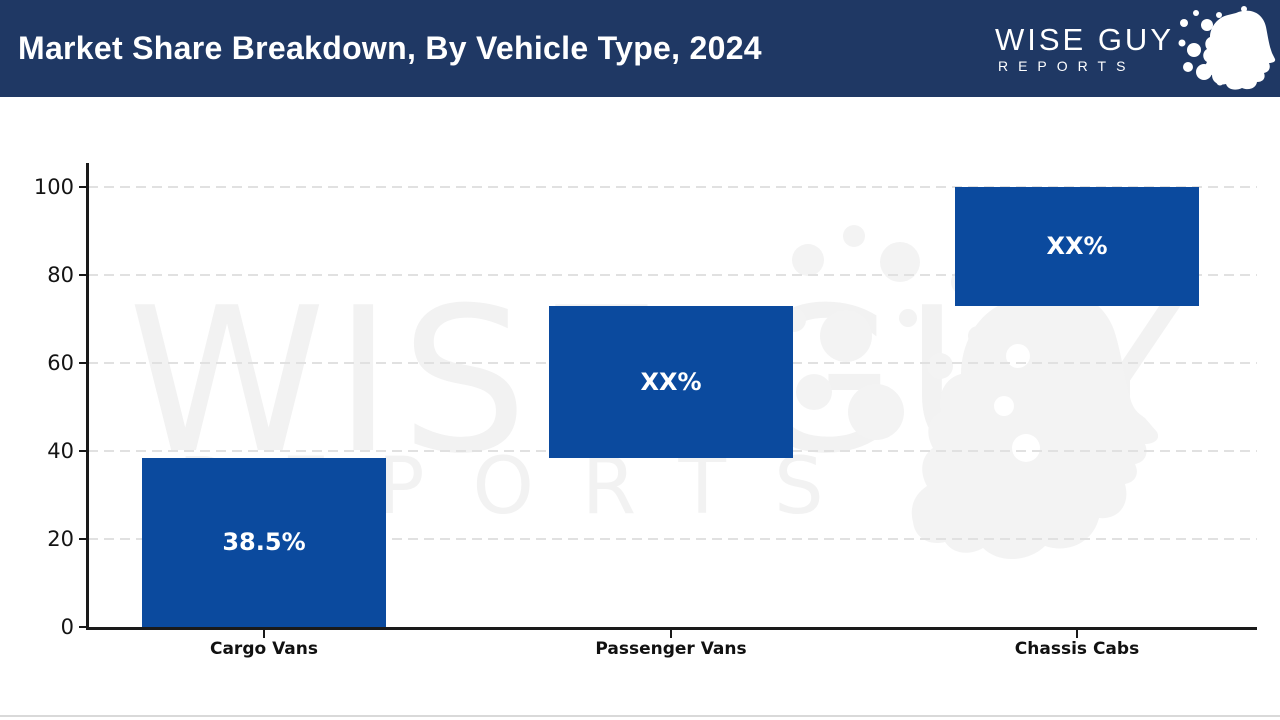 The width and height of the screenshot is (1280, 720). Describe the element at coordinates (1084, 39) in the screenshot. I see `brand-name: WISE GUY` at that location.